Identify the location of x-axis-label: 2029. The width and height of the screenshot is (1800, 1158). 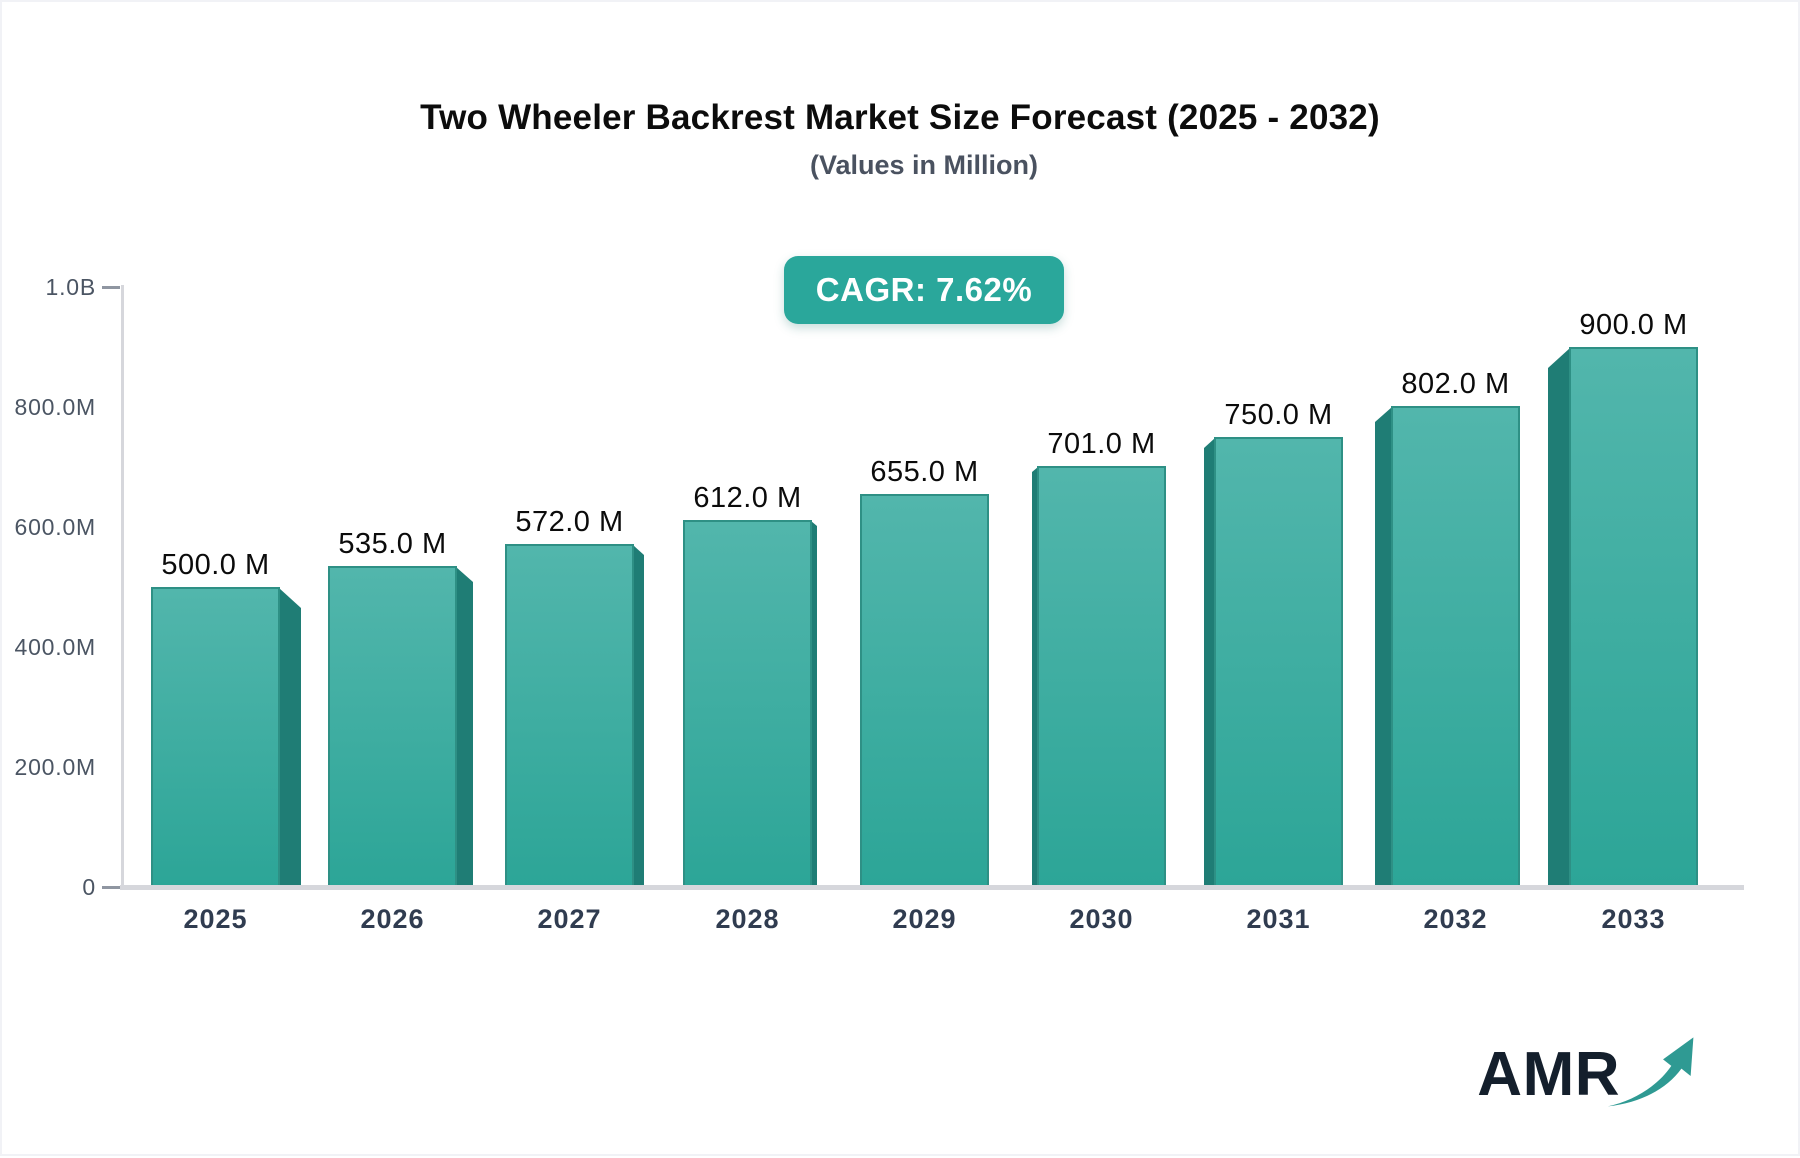
(924, 919).